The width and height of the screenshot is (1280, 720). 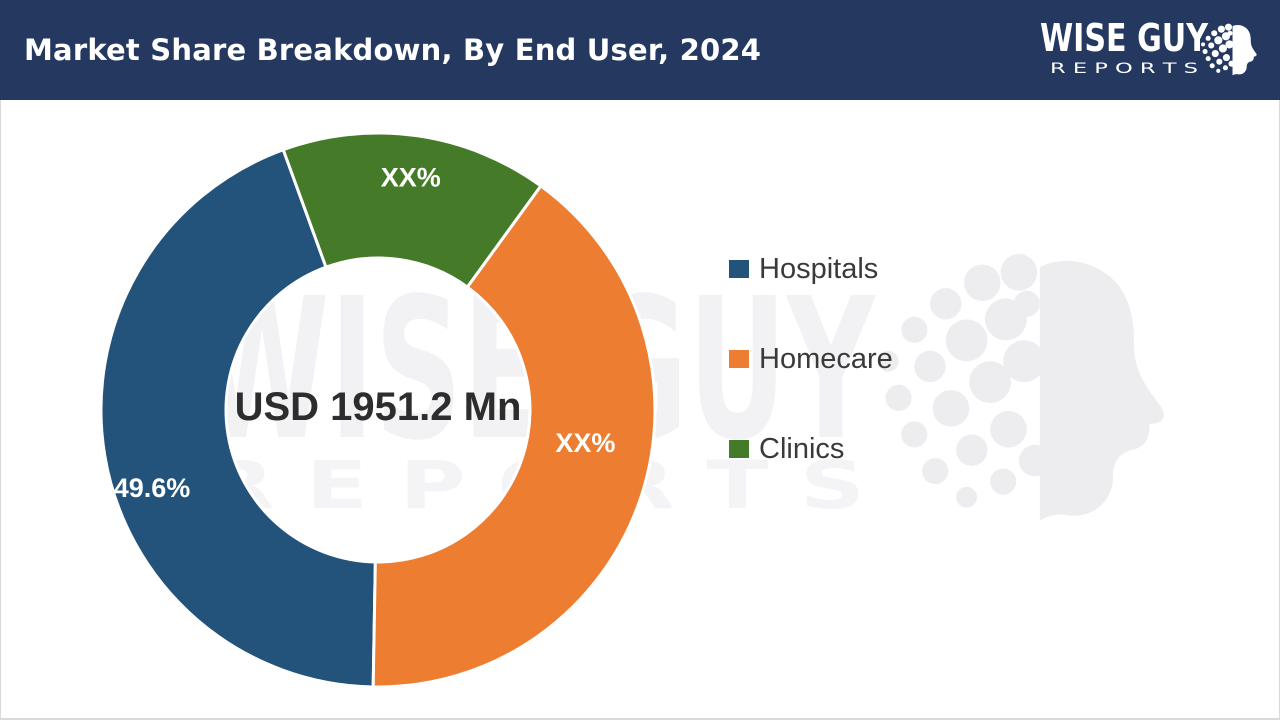 What do you see at coordinates (819, 268) in the screenshot?
I see `legend-label-hospitals: Hospitals` at bounding box center [819, 268].